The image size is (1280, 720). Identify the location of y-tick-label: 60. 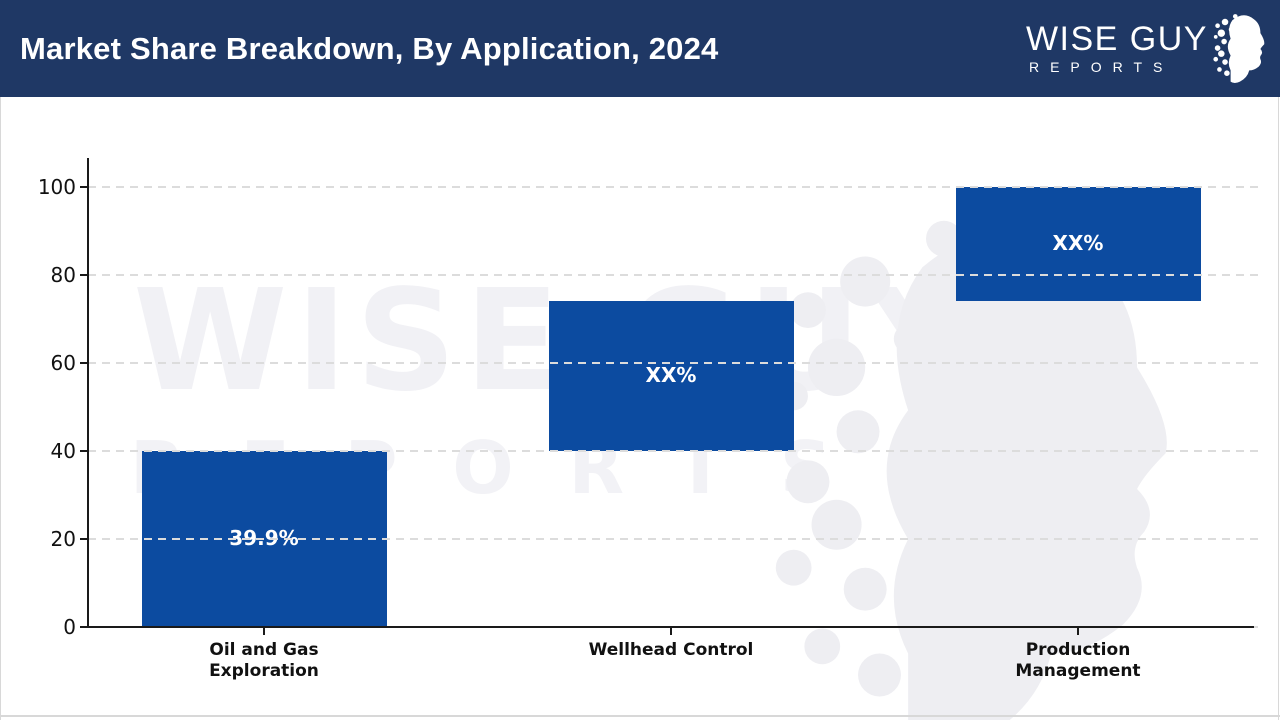
(63, 363).